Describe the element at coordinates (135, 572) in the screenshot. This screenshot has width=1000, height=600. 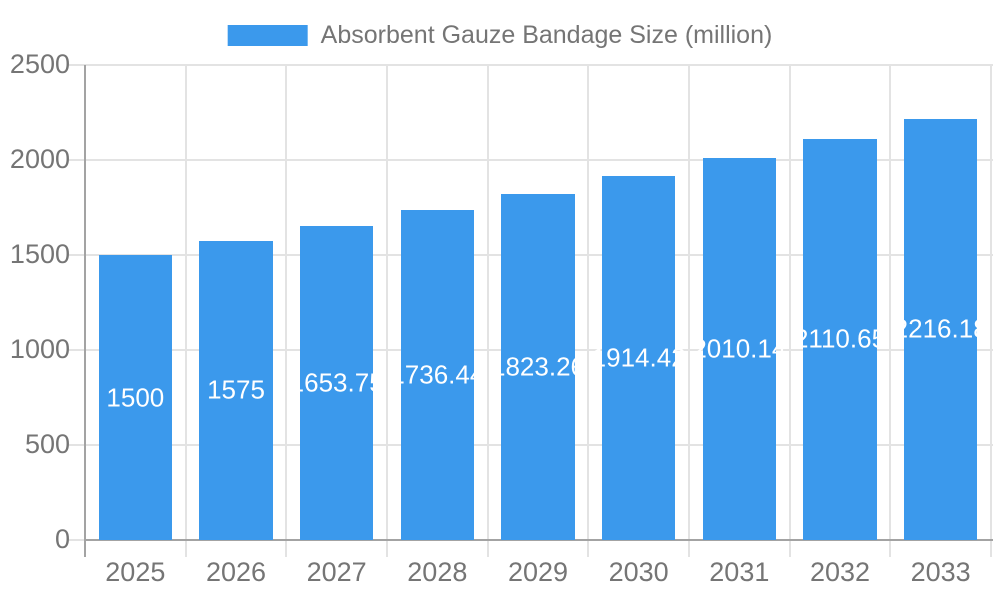
I see `x-axis-label: 2025` at that location.